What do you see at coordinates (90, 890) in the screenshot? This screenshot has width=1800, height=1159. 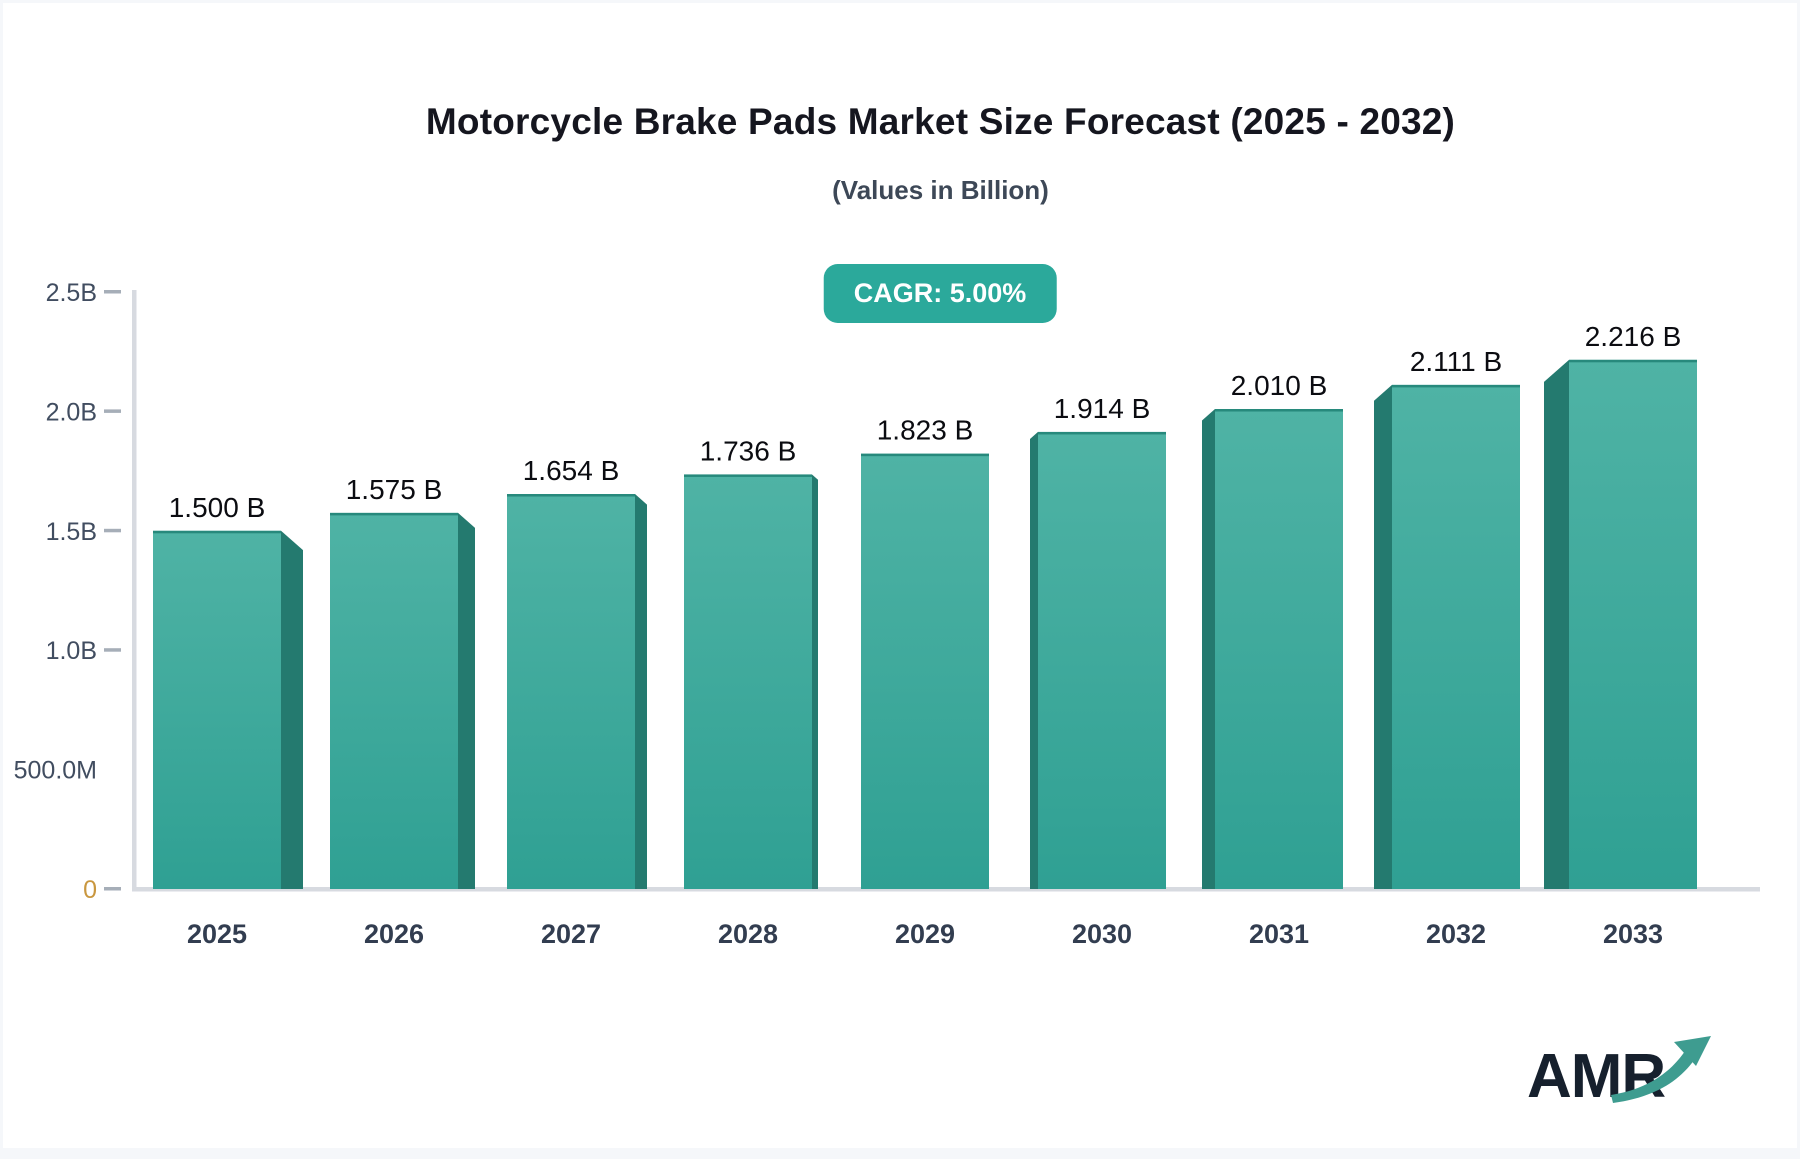 I see `y-tick-label: 0` at bounding box center [90, 890].